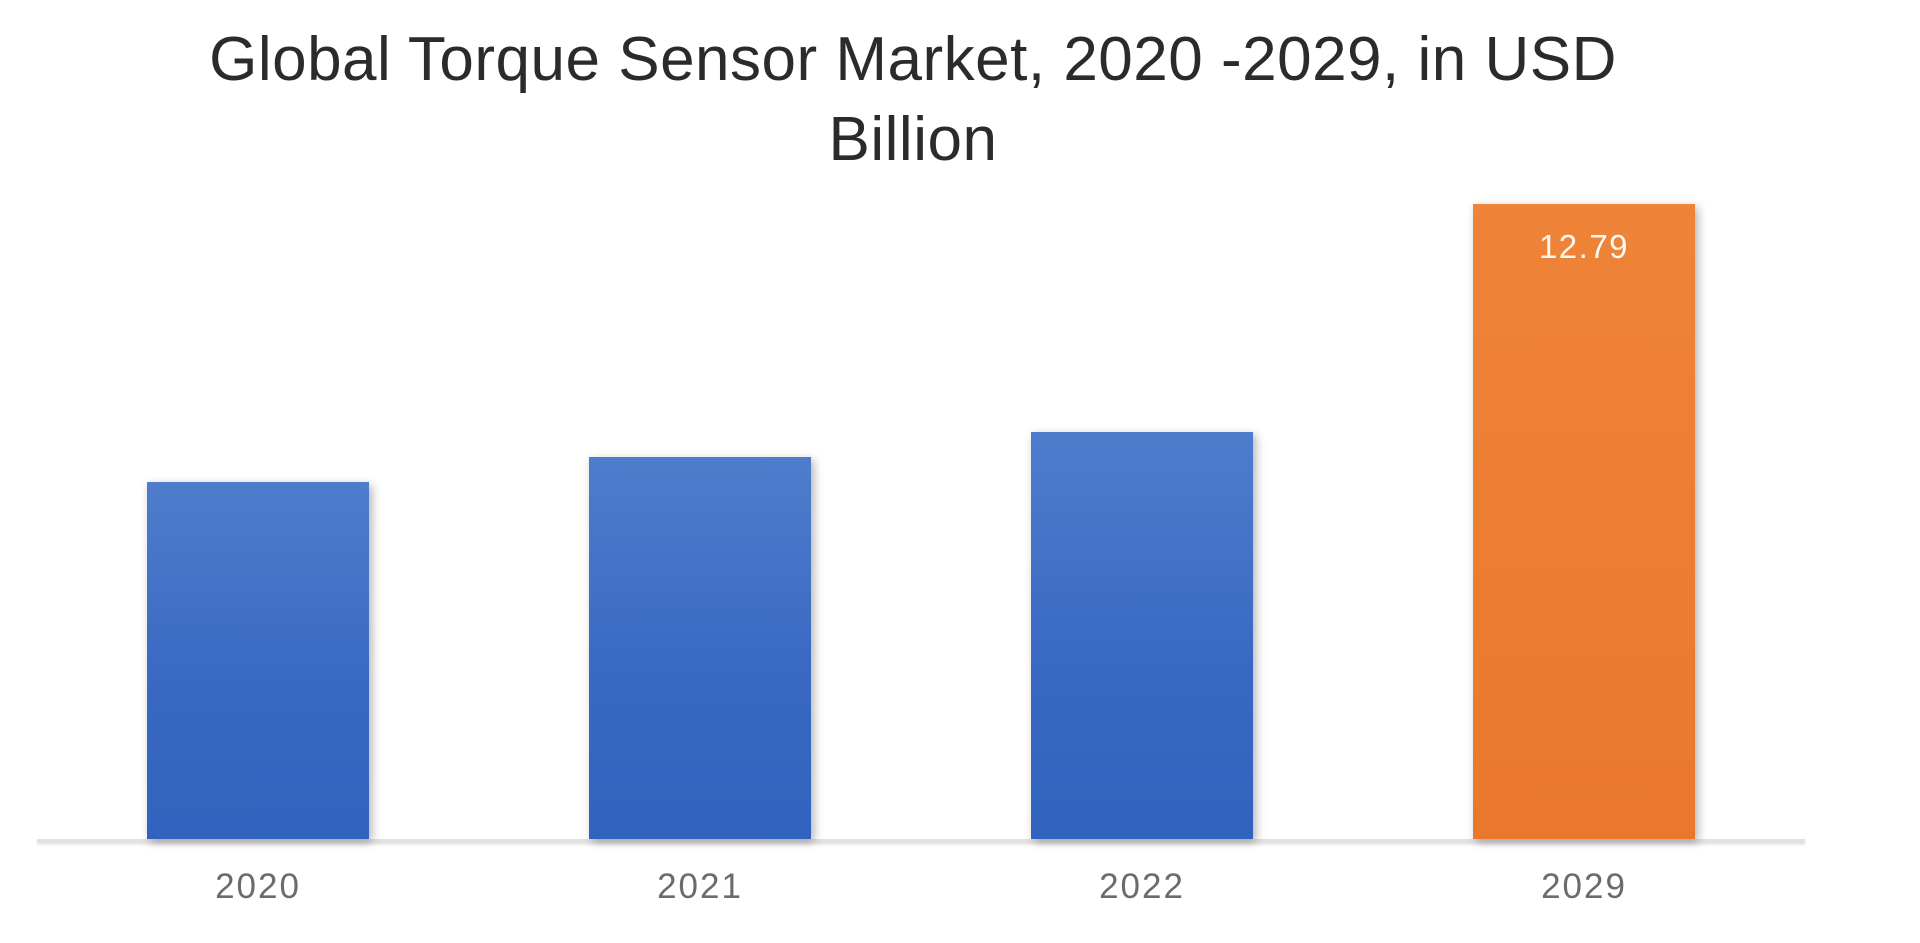  I want to click on x-tick-2022: 2022, so click(1142, 886).